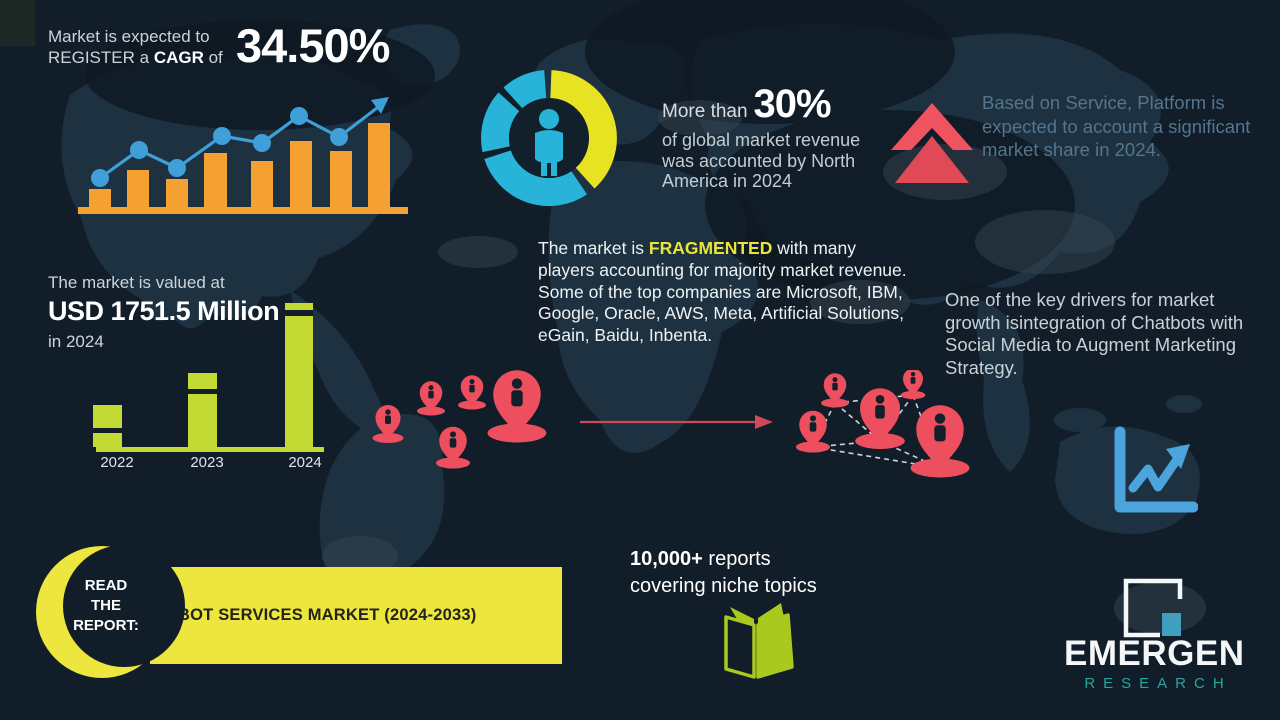  I want to click on bar-2023, so click(202, 410).